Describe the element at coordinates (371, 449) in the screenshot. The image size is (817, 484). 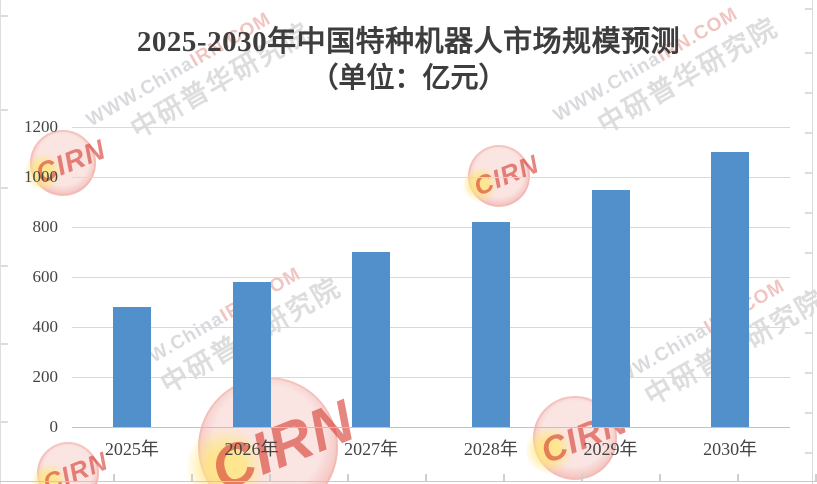
I see `x-tick-label-2027年: 2027年` at that location.